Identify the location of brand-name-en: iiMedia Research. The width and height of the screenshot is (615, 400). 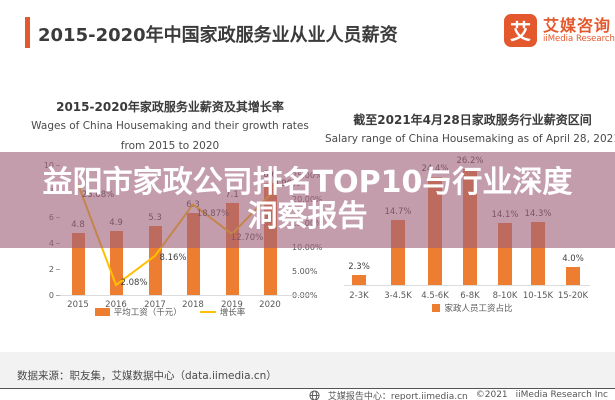
(579, 39).